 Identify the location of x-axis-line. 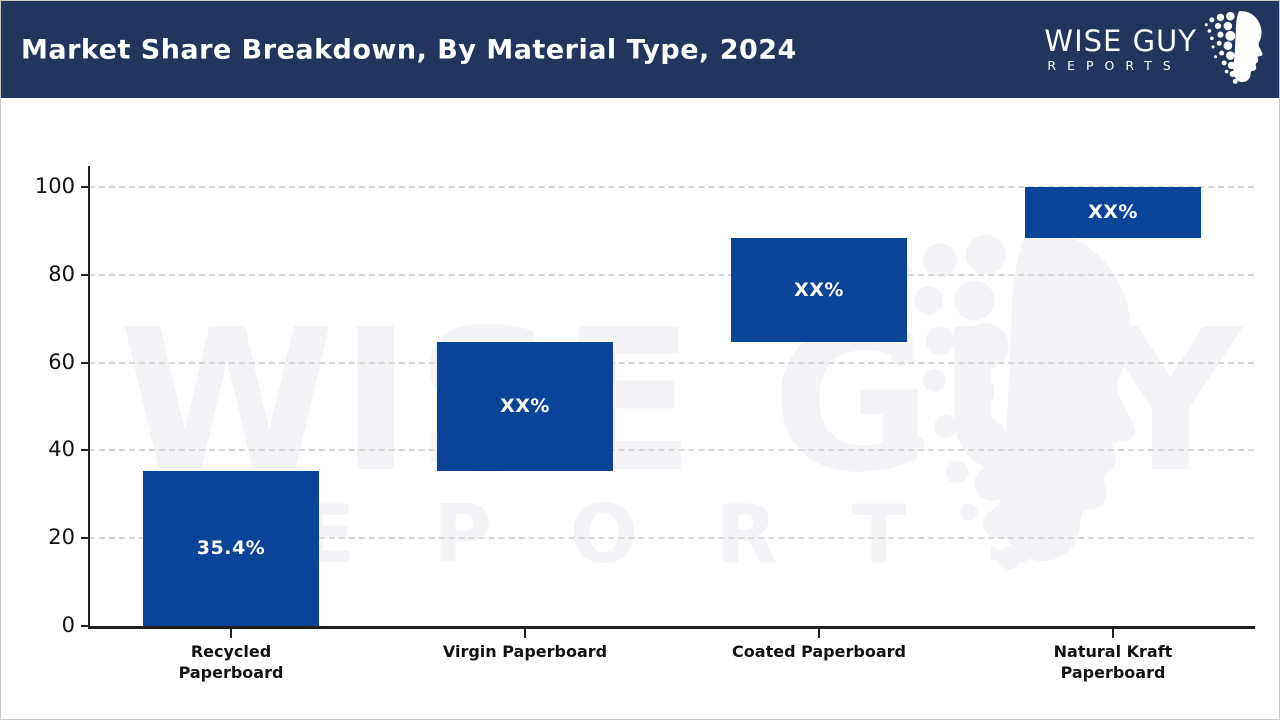
(671, 627).